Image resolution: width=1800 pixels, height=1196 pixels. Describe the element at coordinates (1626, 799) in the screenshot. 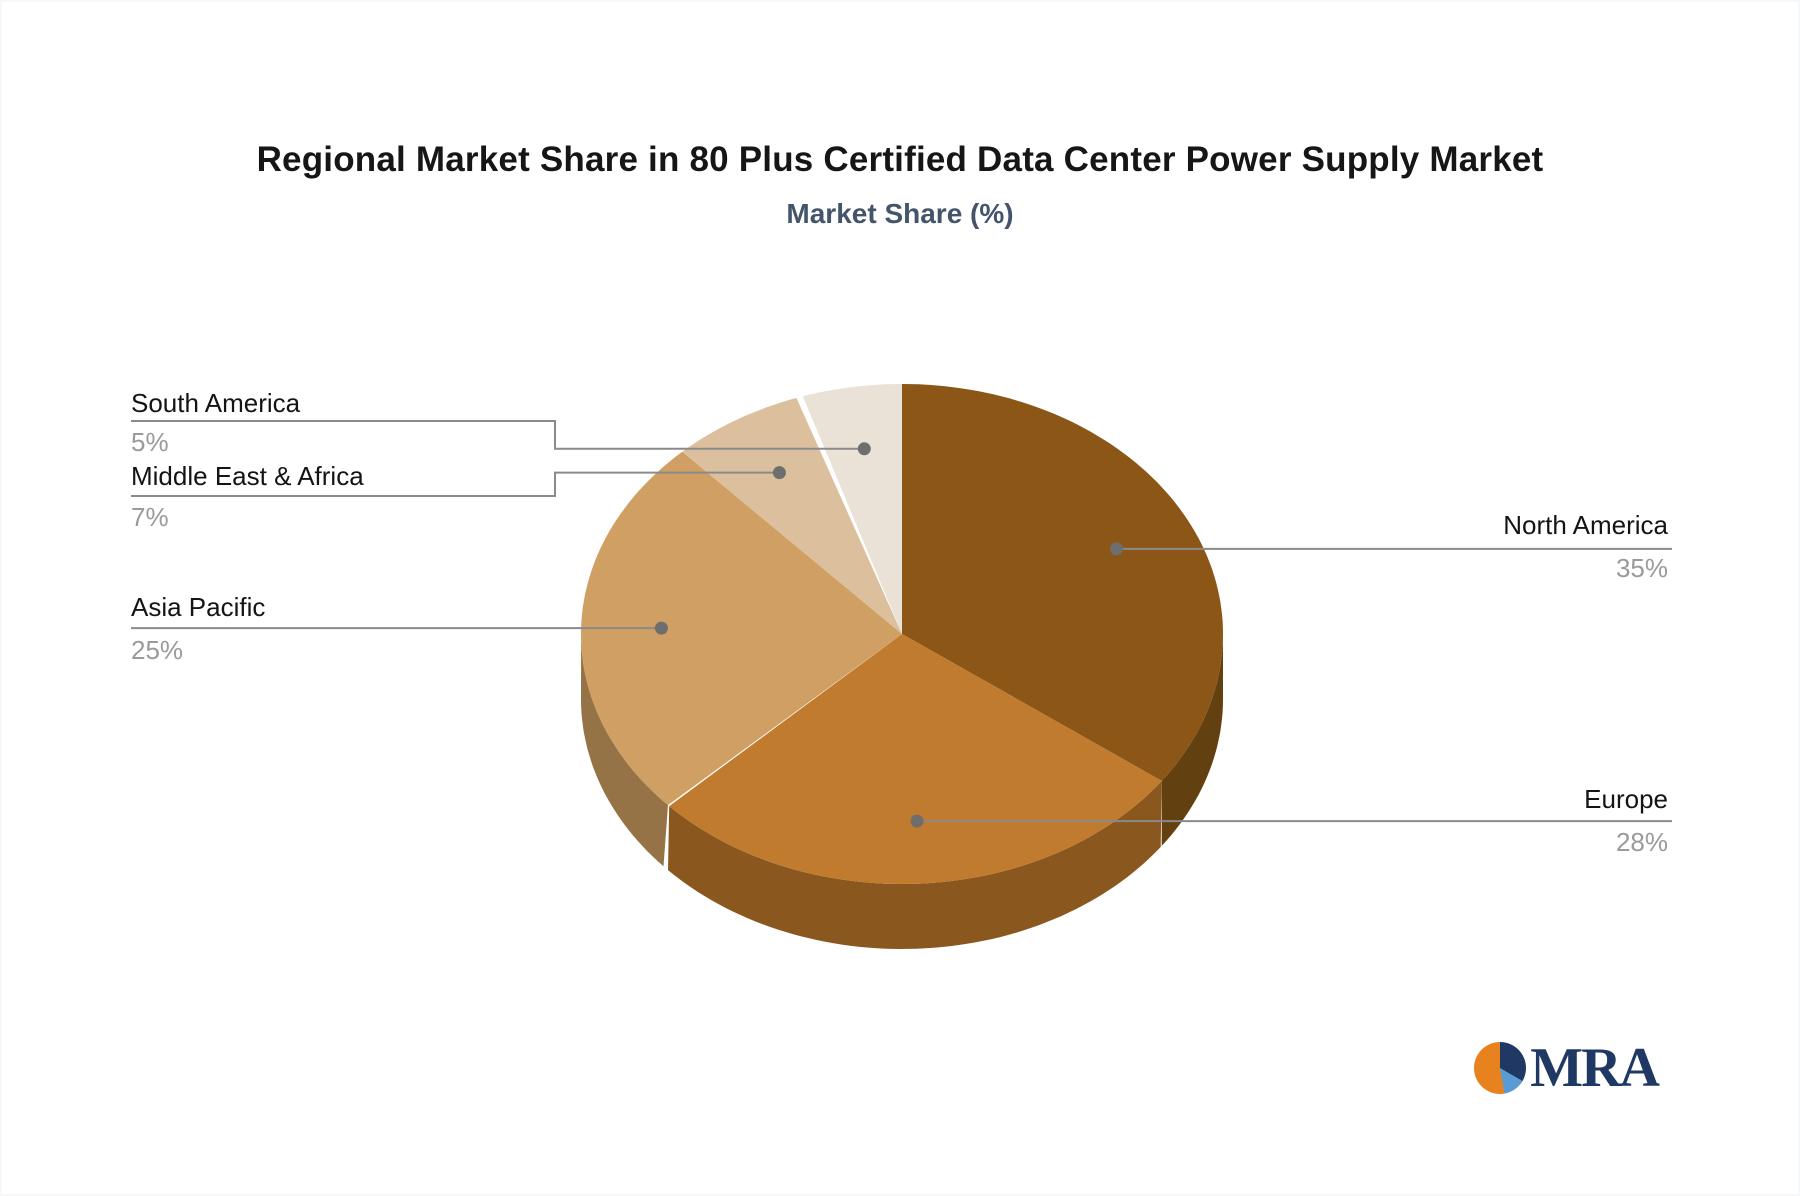

I see `label-europe: Europe` at that location.